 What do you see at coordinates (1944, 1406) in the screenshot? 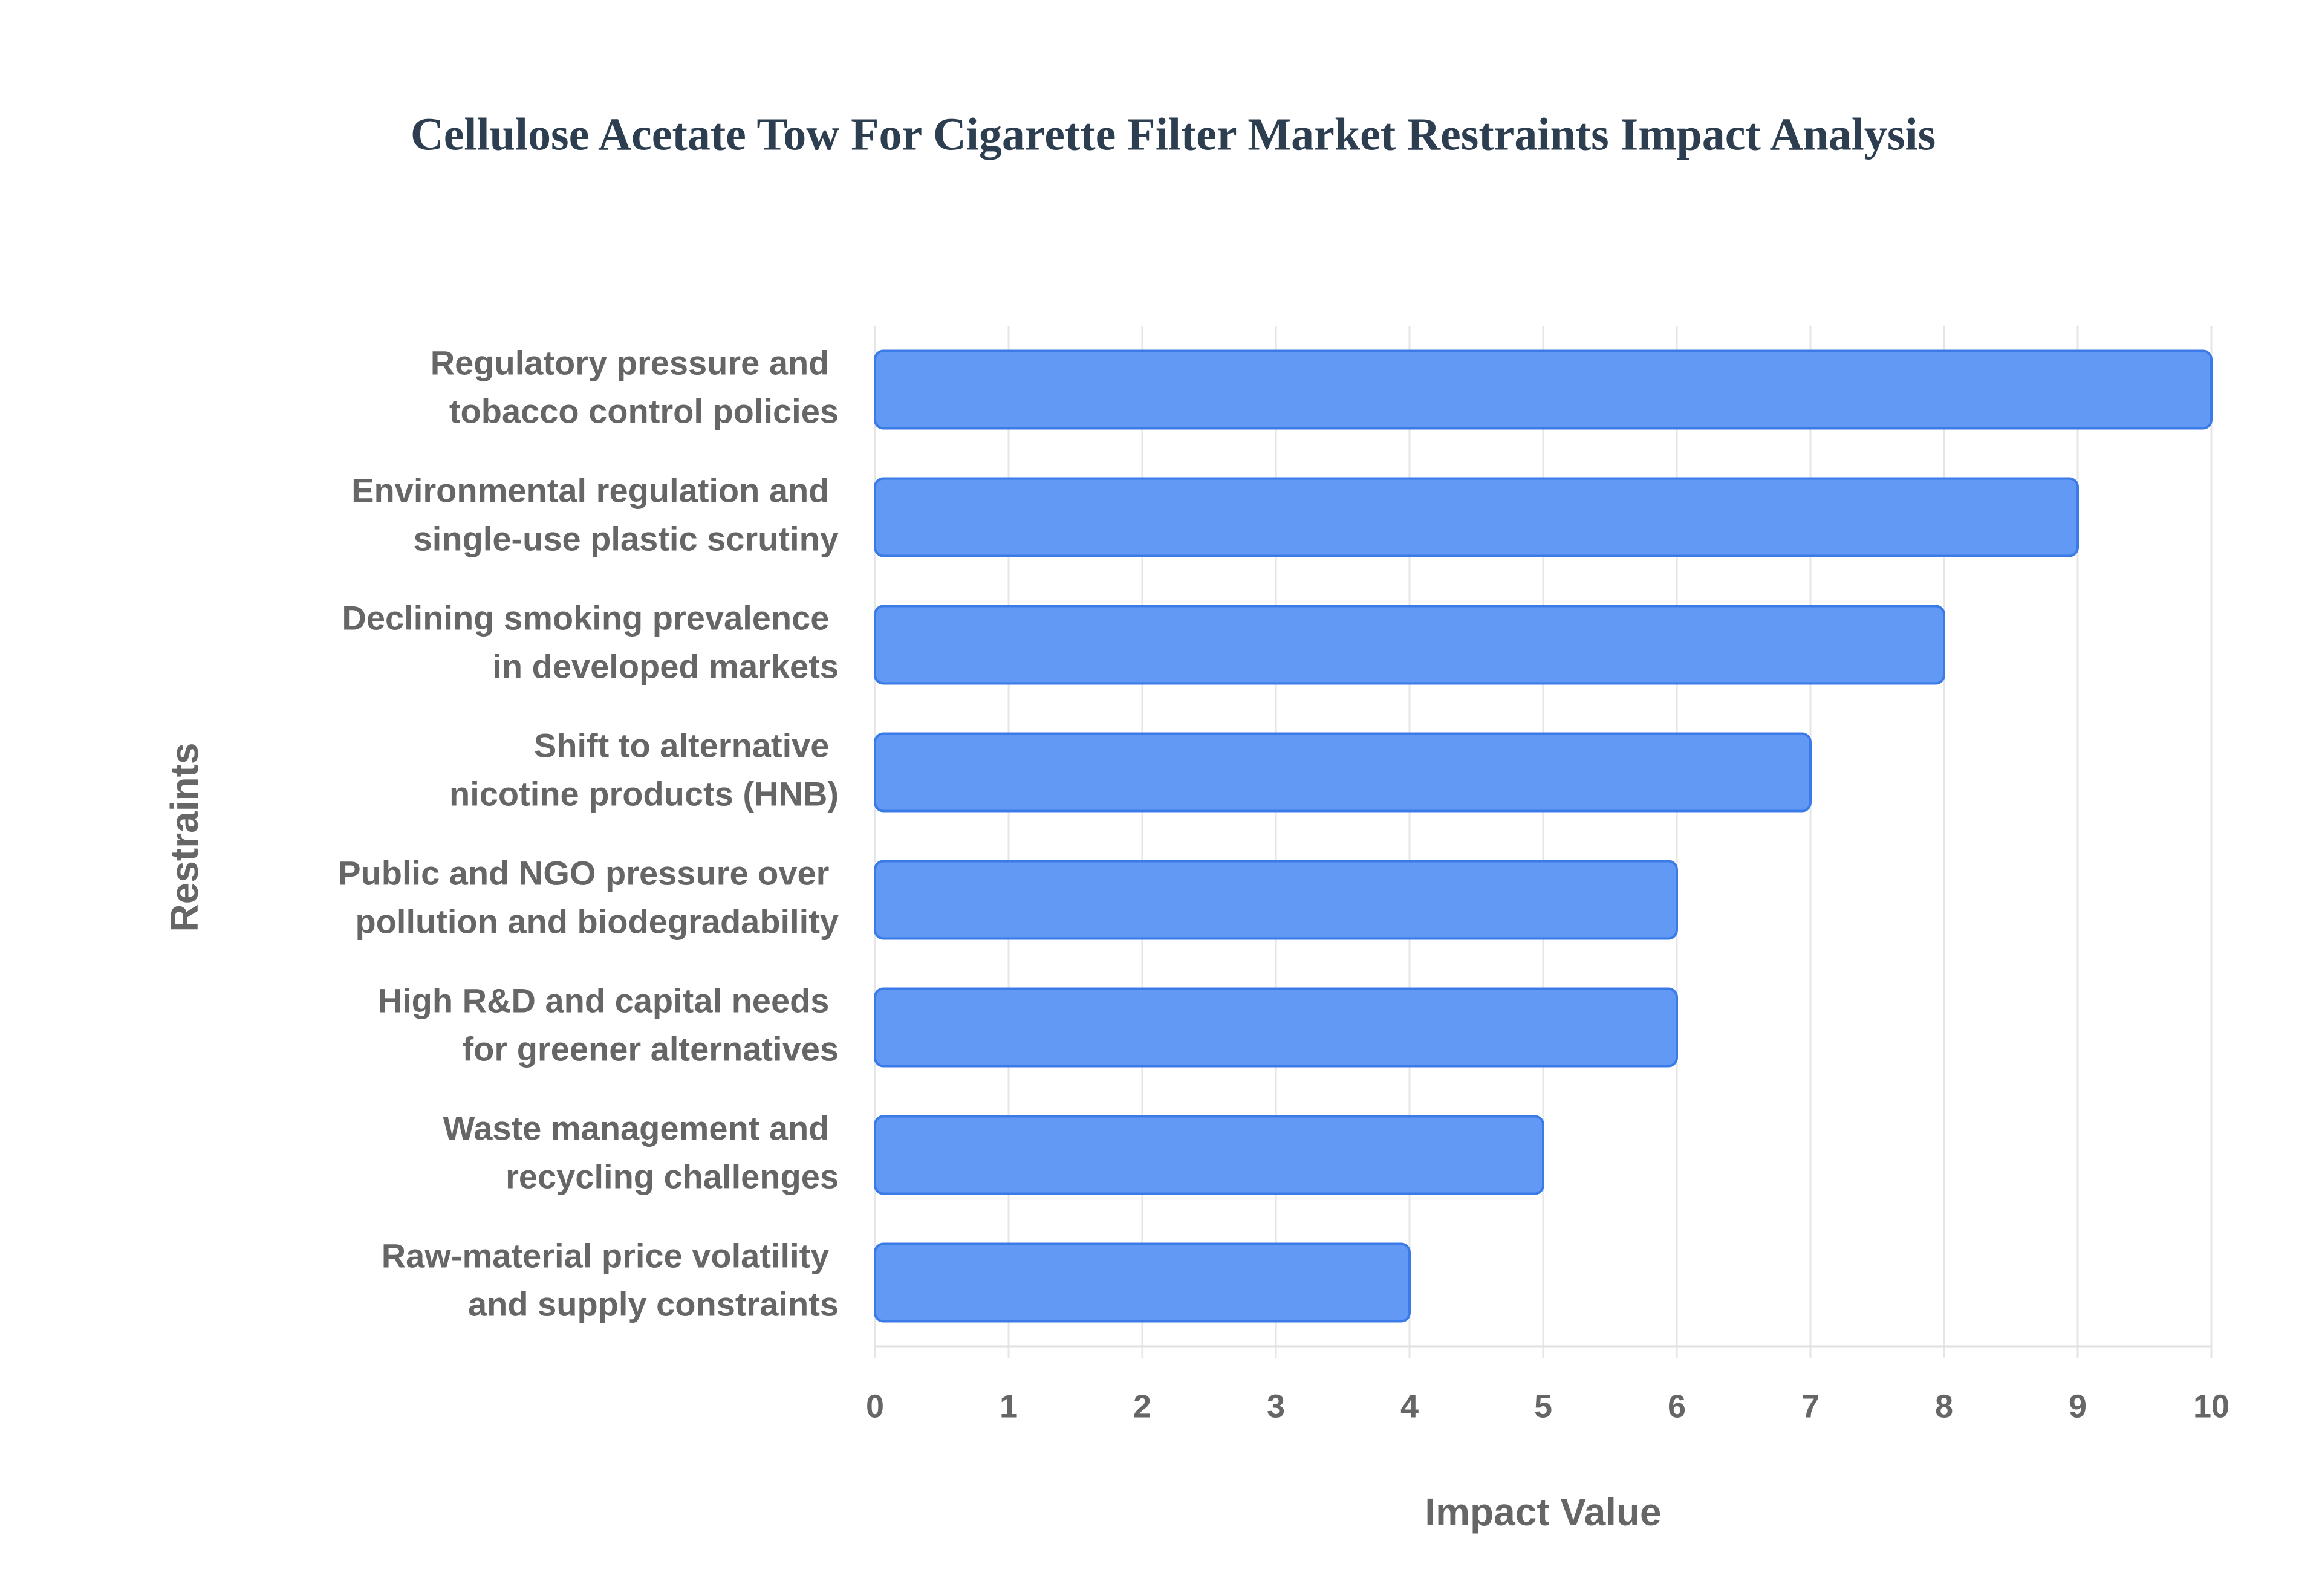
I see `x-tick-label: 8` at bounding box center [1944, 1406].